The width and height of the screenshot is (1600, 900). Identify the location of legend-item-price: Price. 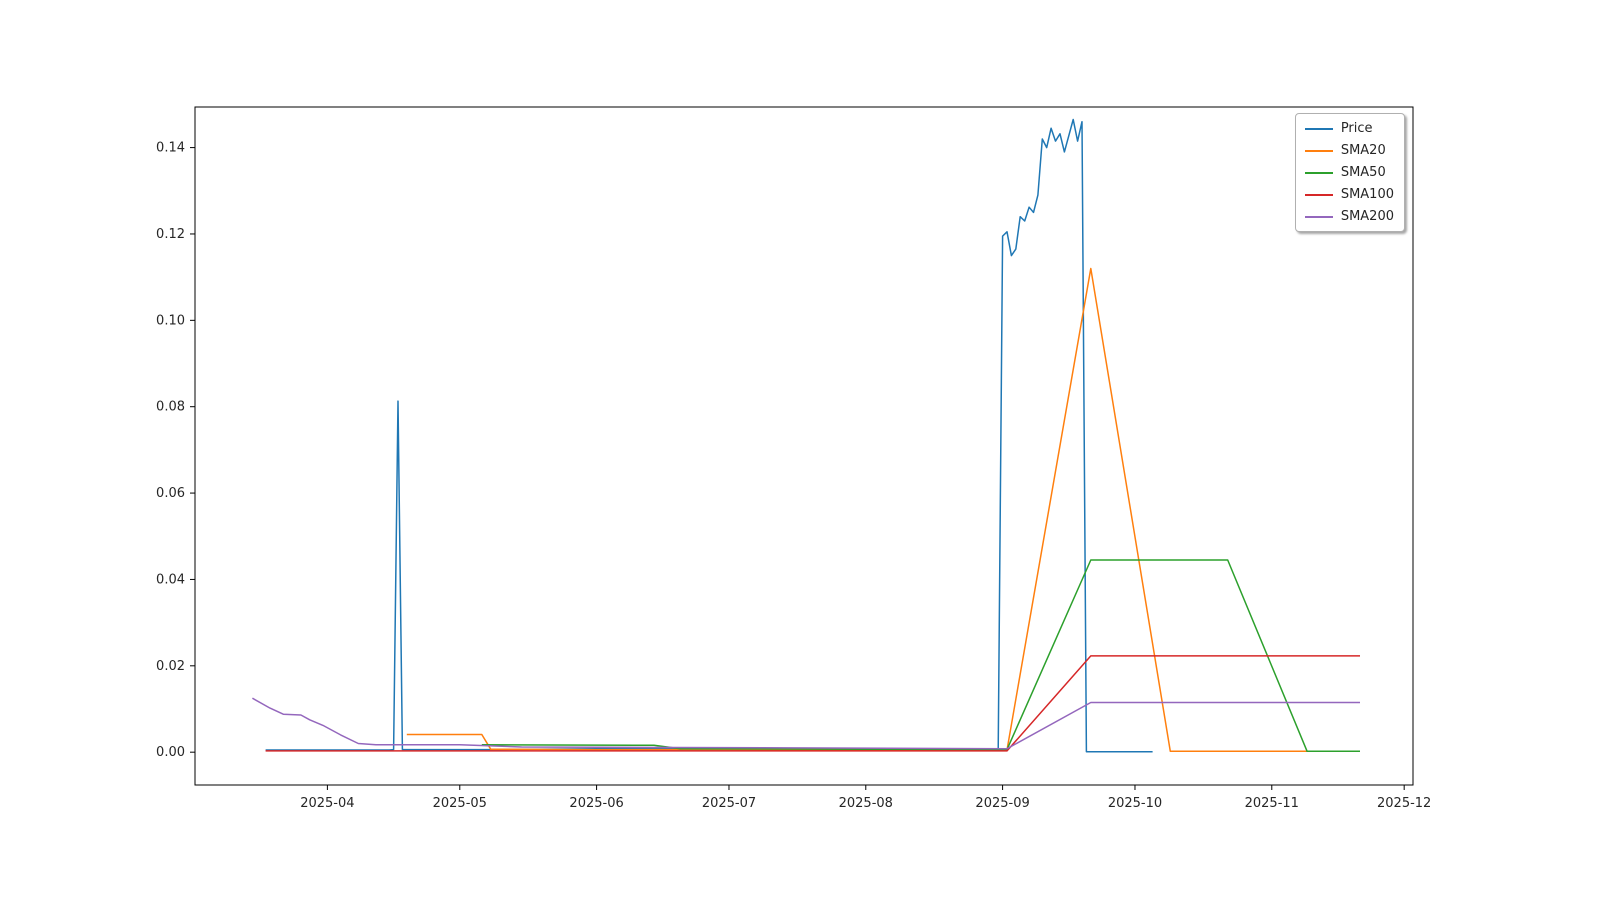
(1349, 128).